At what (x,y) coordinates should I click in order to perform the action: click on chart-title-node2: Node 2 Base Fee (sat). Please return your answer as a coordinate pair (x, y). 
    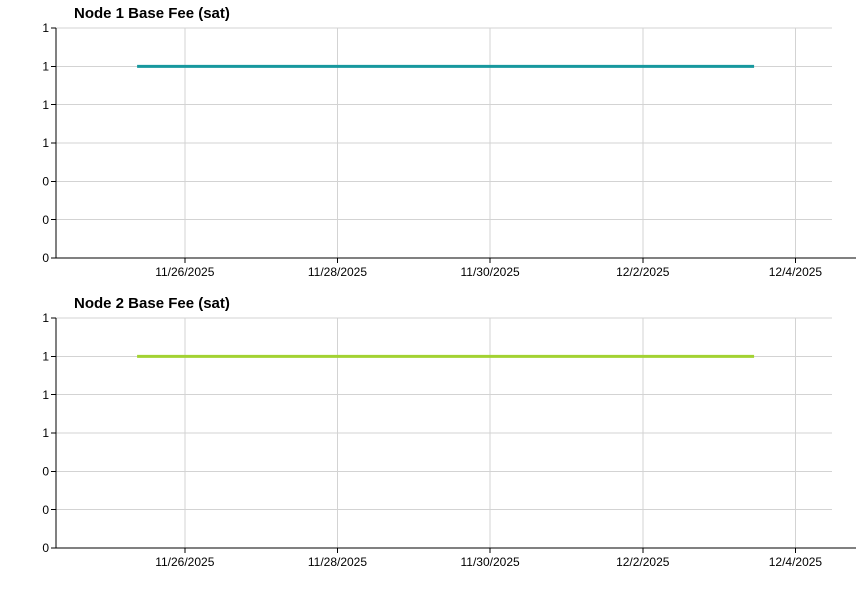
    Looking at the image, I should click on (152, 303).